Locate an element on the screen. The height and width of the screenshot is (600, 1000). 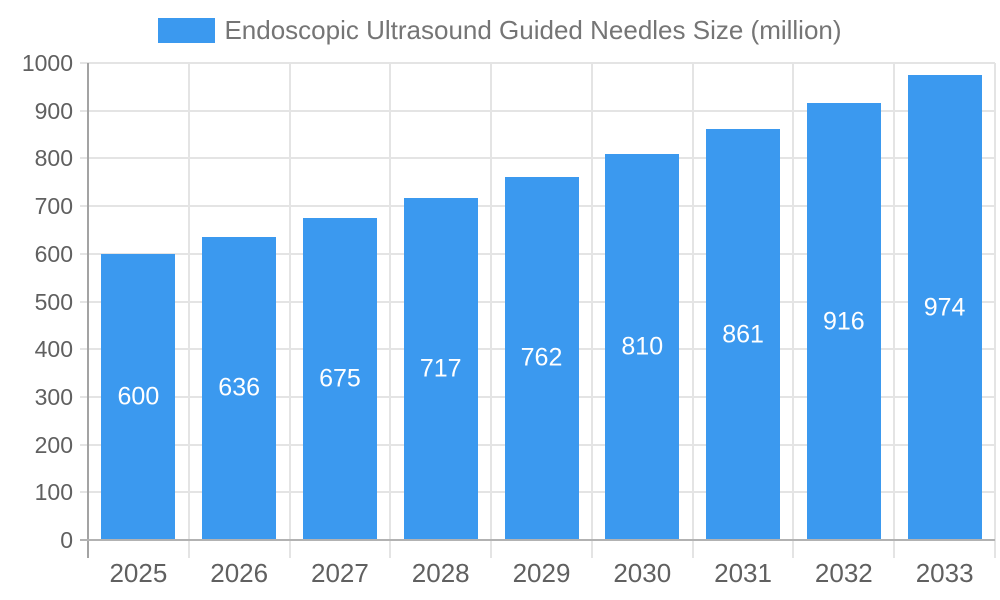
bar-value-label: 861 is located at coordinates (743, 334).